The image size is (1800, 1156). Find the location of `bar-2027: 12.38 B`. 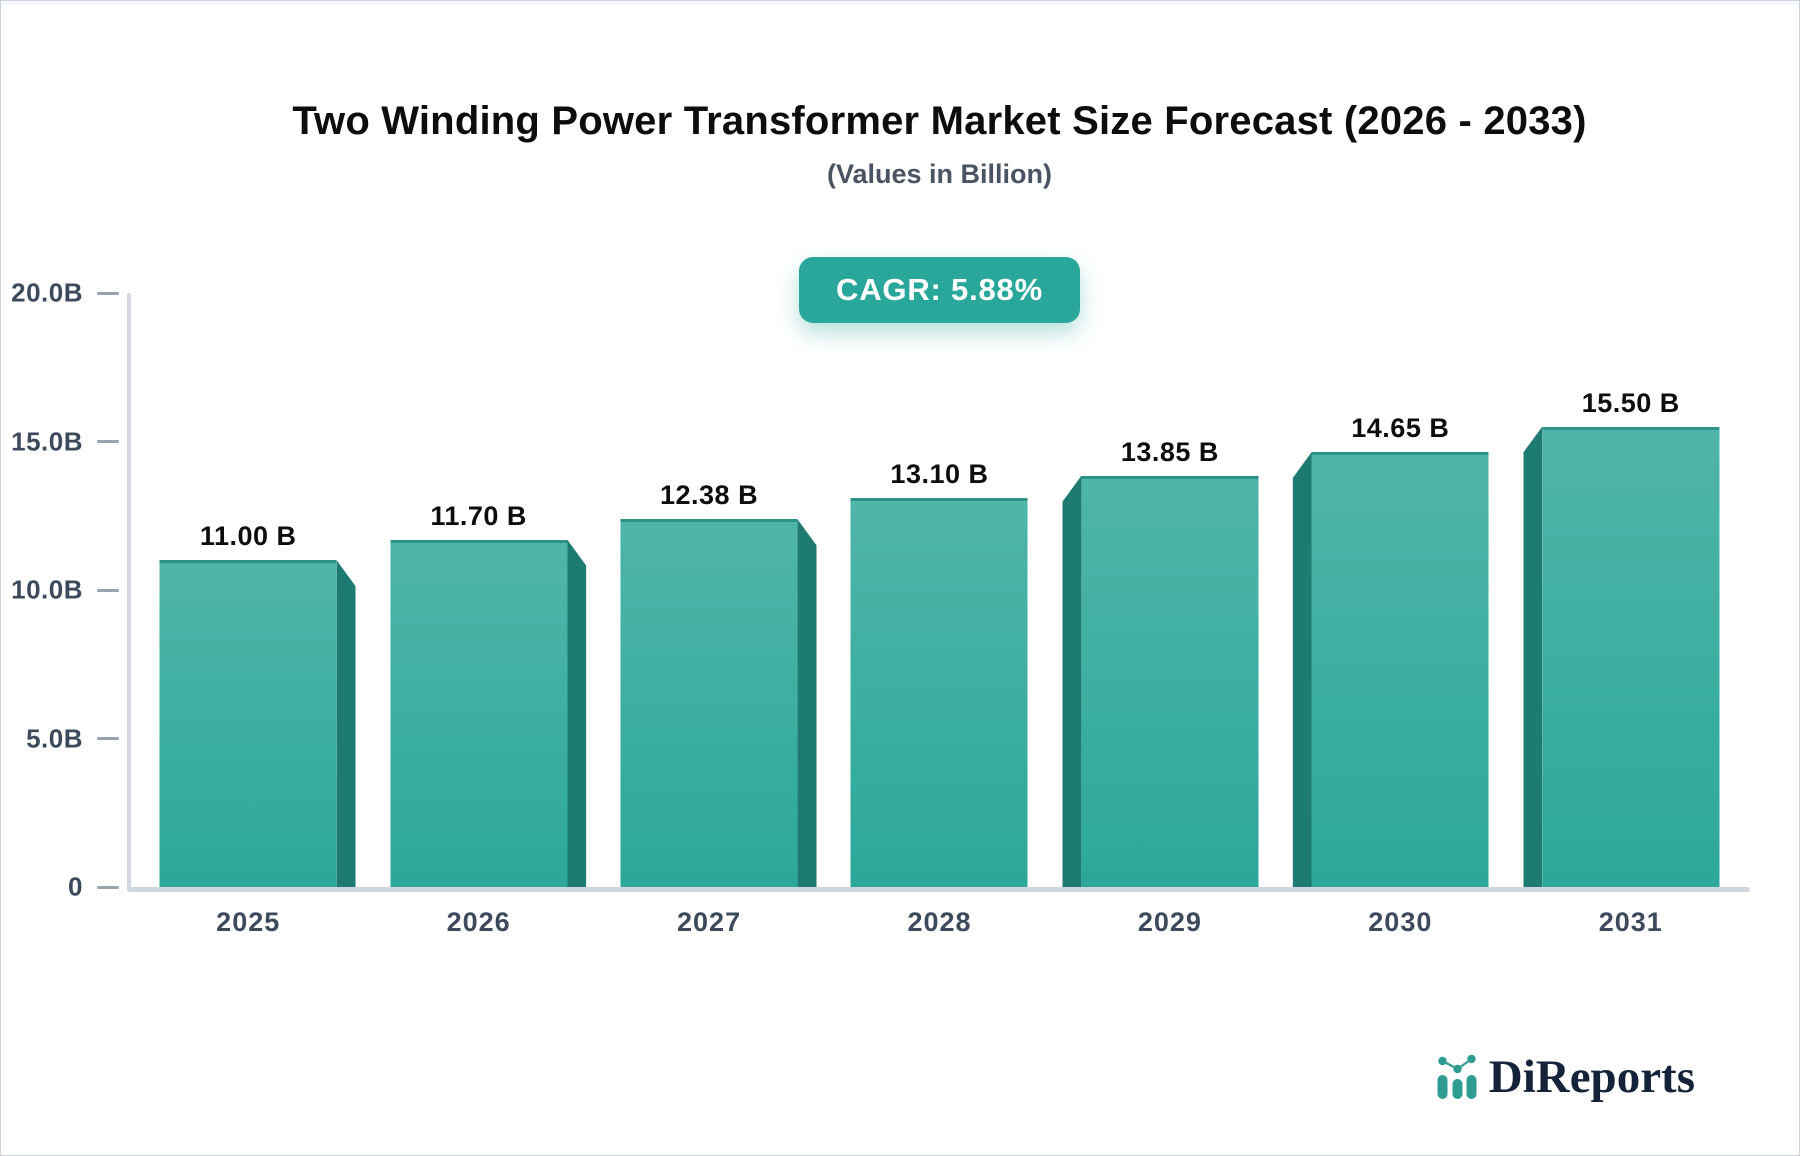

bar-2027: 12.38 B is located at coordinates (718, 683).